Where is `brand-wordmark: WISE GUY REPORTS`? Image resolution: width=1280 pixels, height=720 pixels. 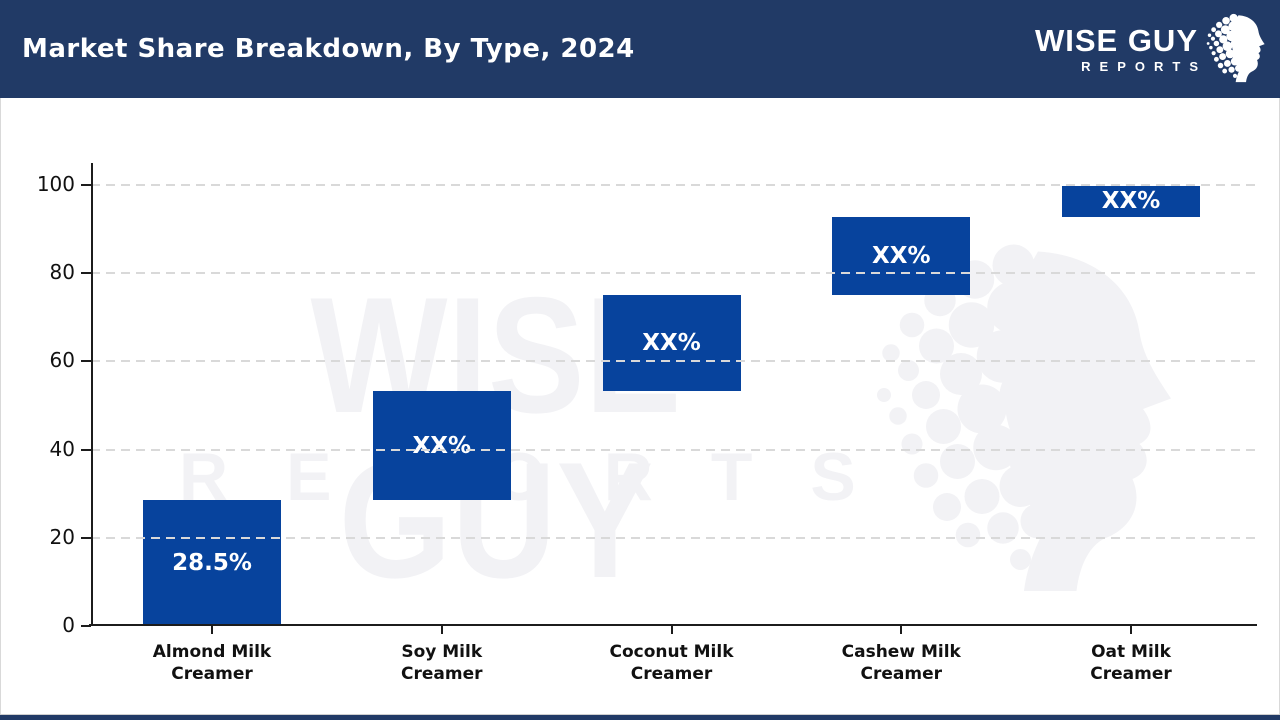
brand-wordmark: WISE GUY REPORTS is located at coordinates (1116, 49).